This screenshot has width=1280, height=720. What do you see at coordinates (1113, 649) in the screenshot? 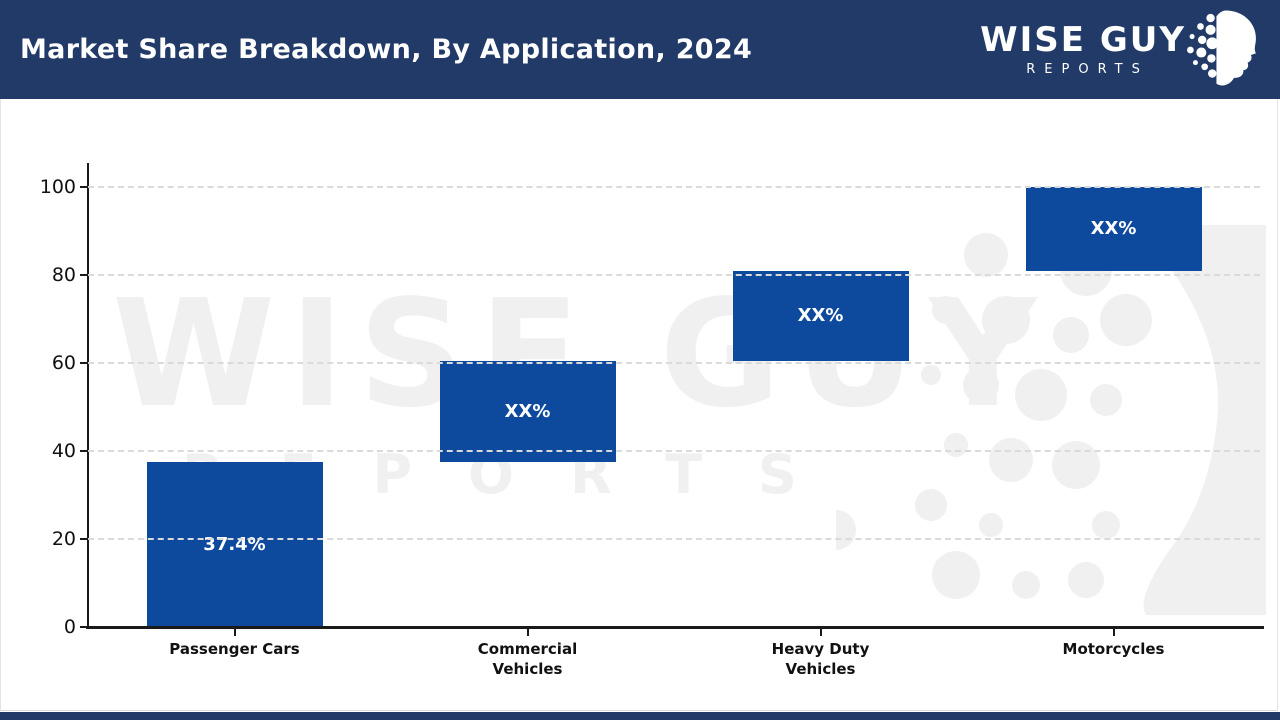
I see `x-category-label-motorcycles: Motorcycles` at bounding box center [1113, 649].